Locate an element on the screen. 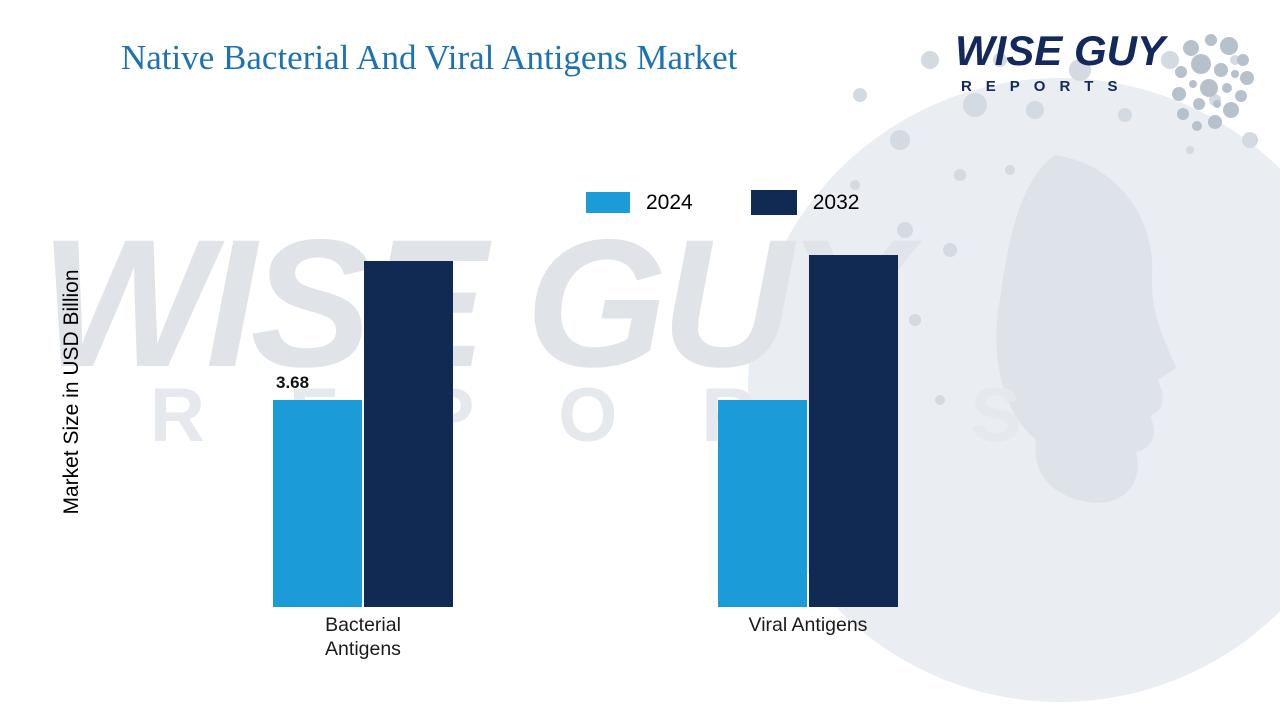 This screenshot has width=1280, height=720. brand-logo: WISE GUY REPORTS is located at coordinates (1105, 82).